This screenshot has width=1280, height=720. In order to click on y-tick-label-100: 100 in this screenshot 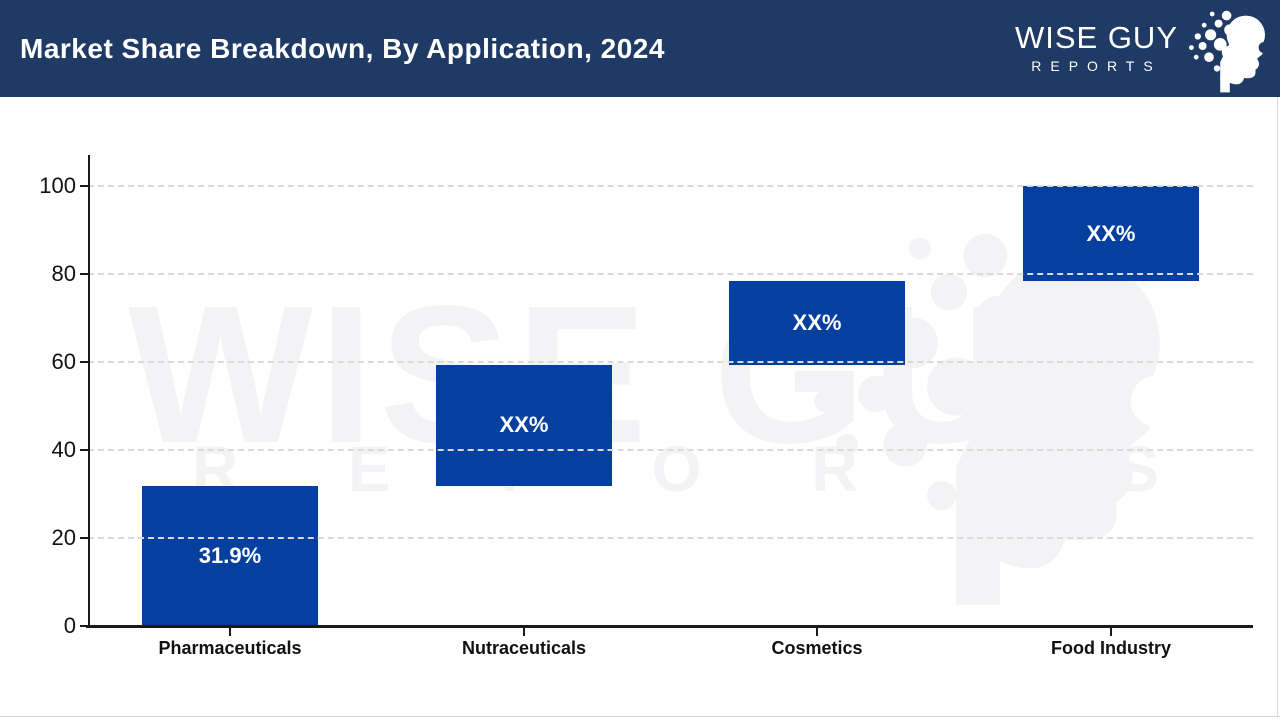, I will do `click(57, 185)`.